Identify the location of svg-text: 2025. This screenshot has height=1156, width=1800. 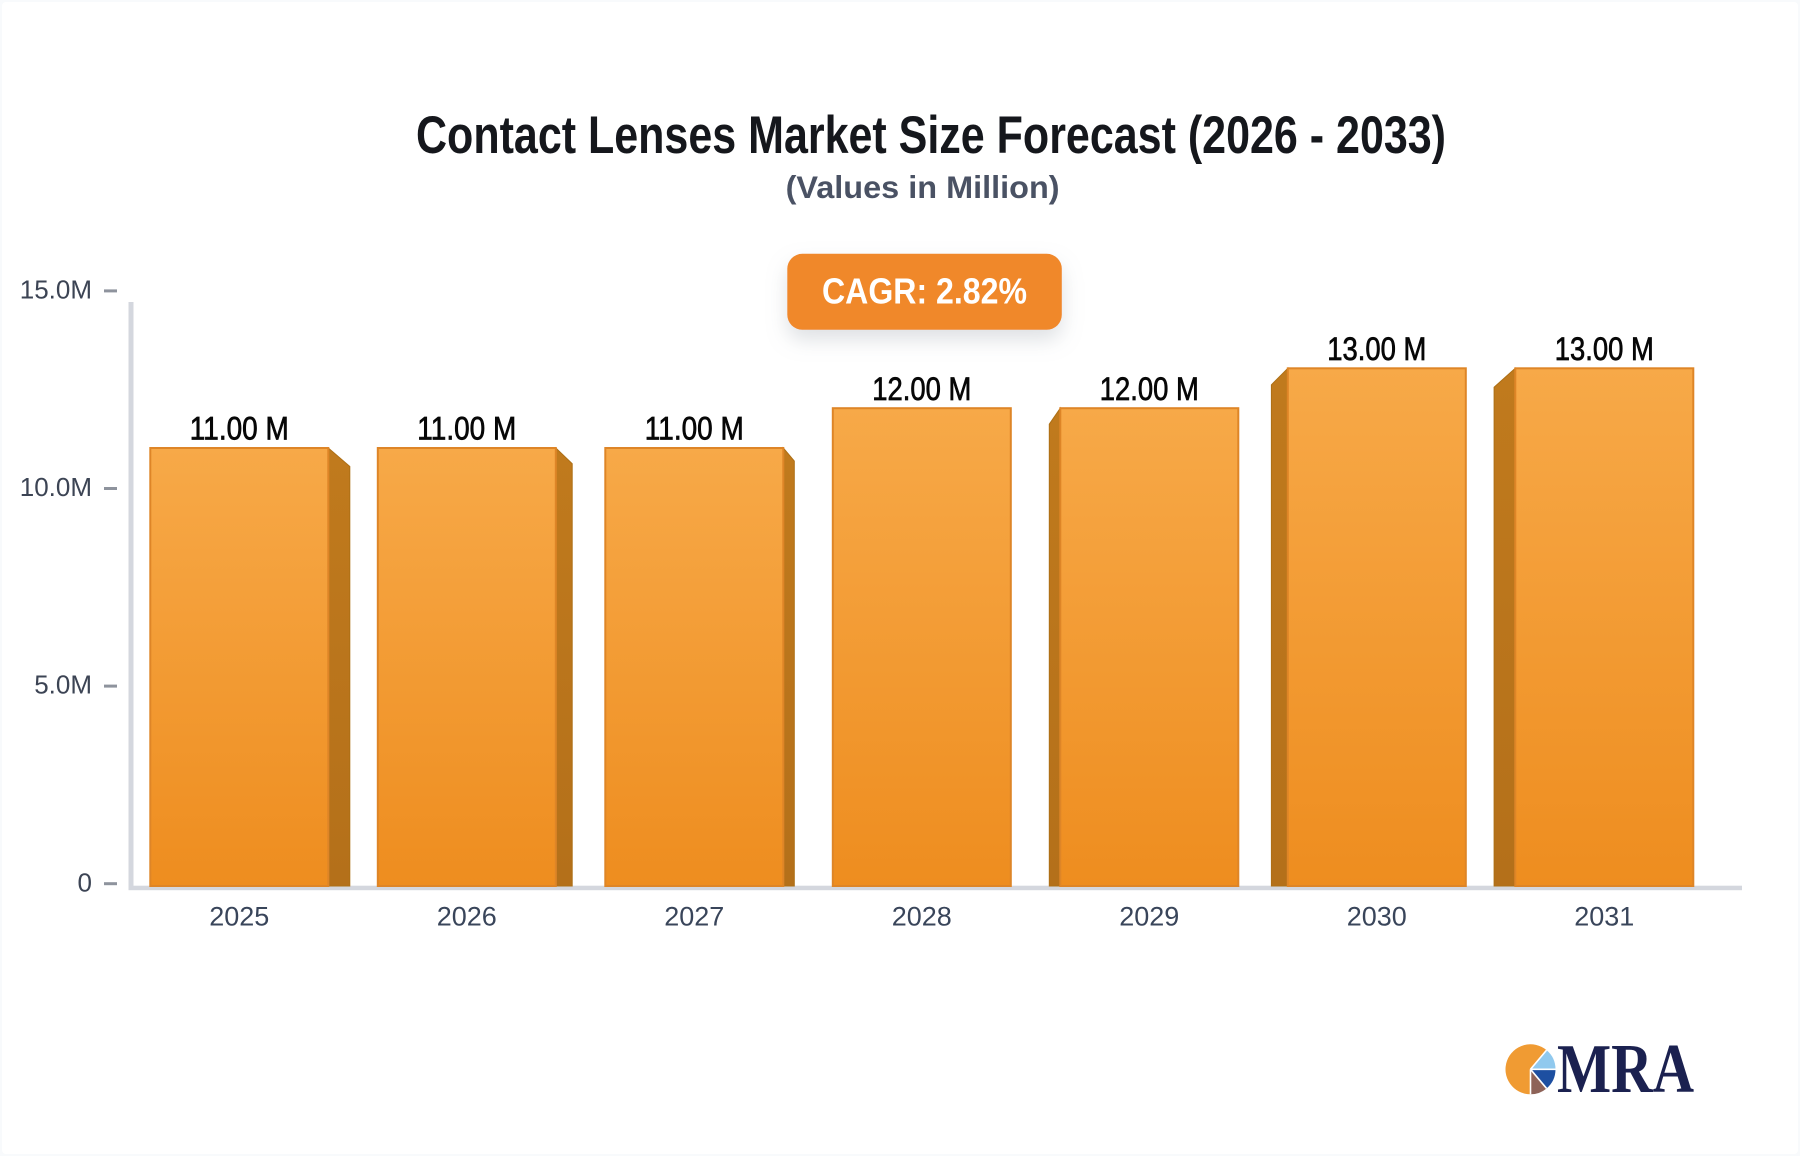
(239, 917).